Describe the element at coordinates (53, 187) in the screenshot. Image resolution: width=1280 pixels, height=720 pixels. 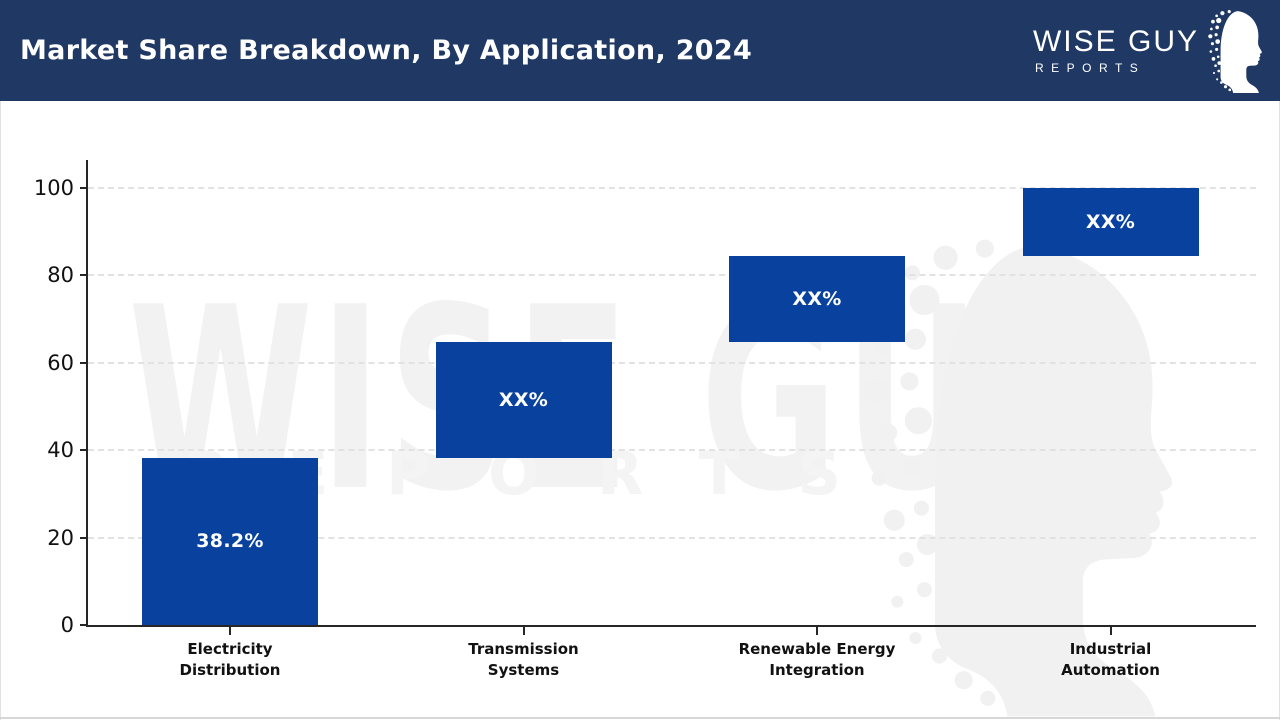
I see `y-axis-tick-label: 100` at that location.